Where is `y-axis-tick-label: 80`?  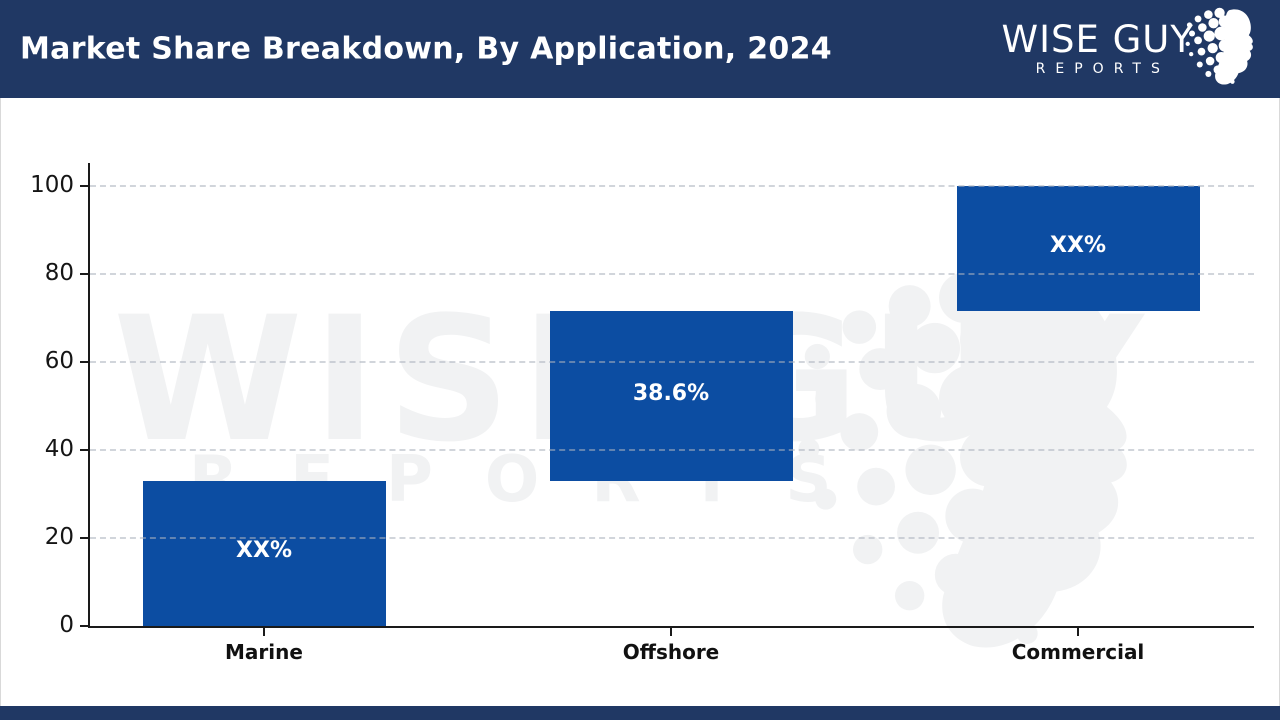 y-axis-tick-label: 80 is located at coordinates (59, 273).